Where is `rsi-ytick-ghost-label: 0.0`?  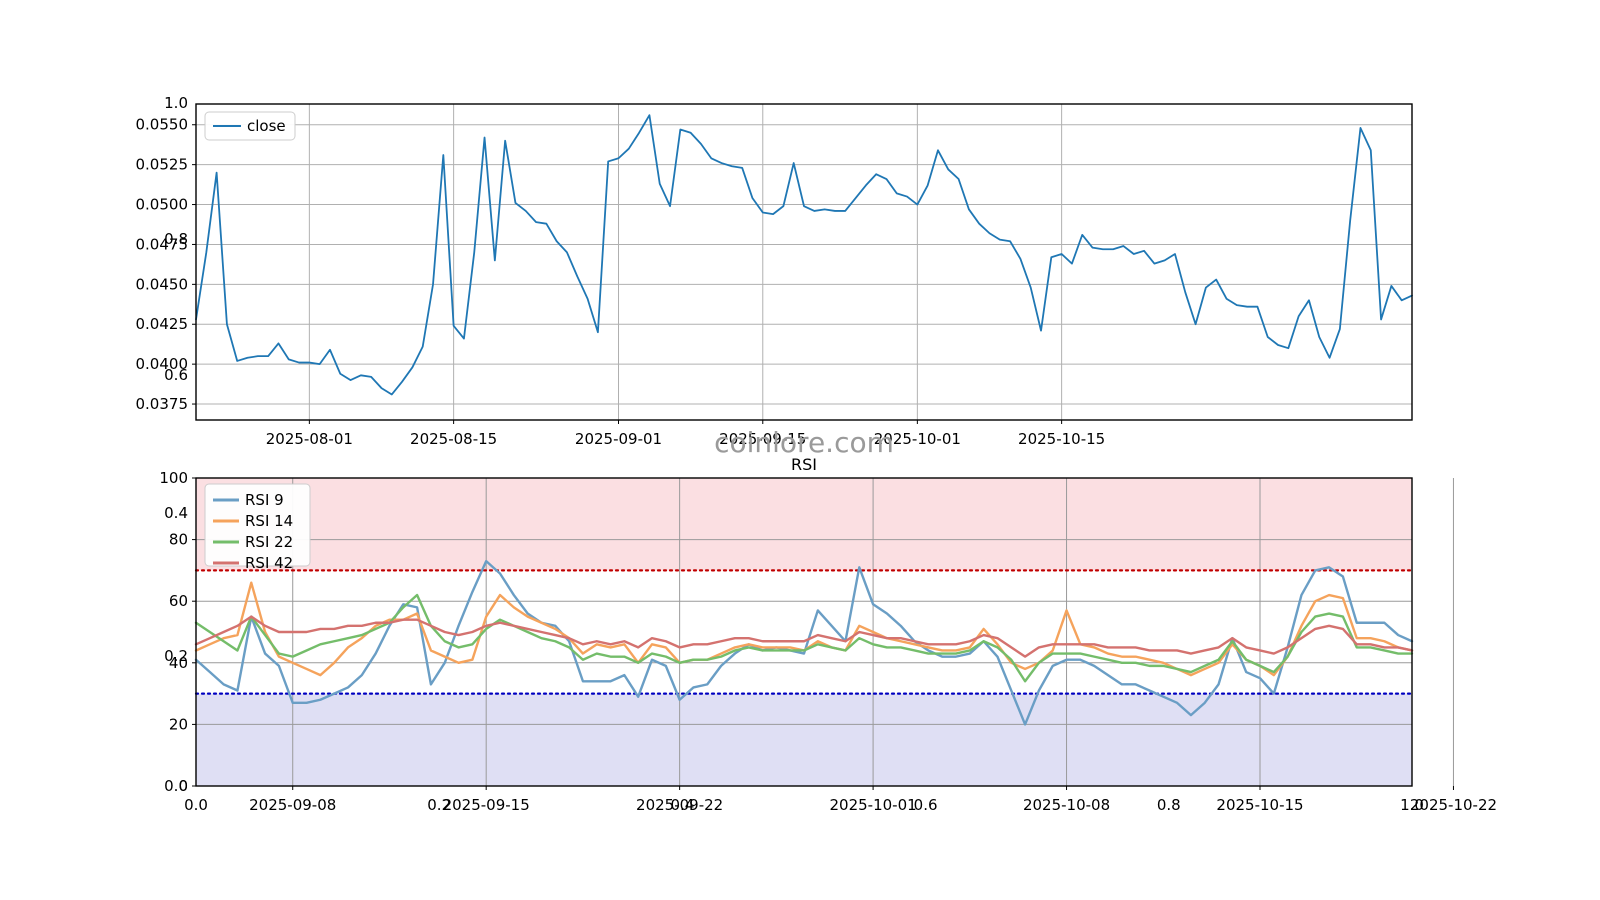
rsi-ytick-ghost-label: 0.0 is located at coordinates (176, 786).